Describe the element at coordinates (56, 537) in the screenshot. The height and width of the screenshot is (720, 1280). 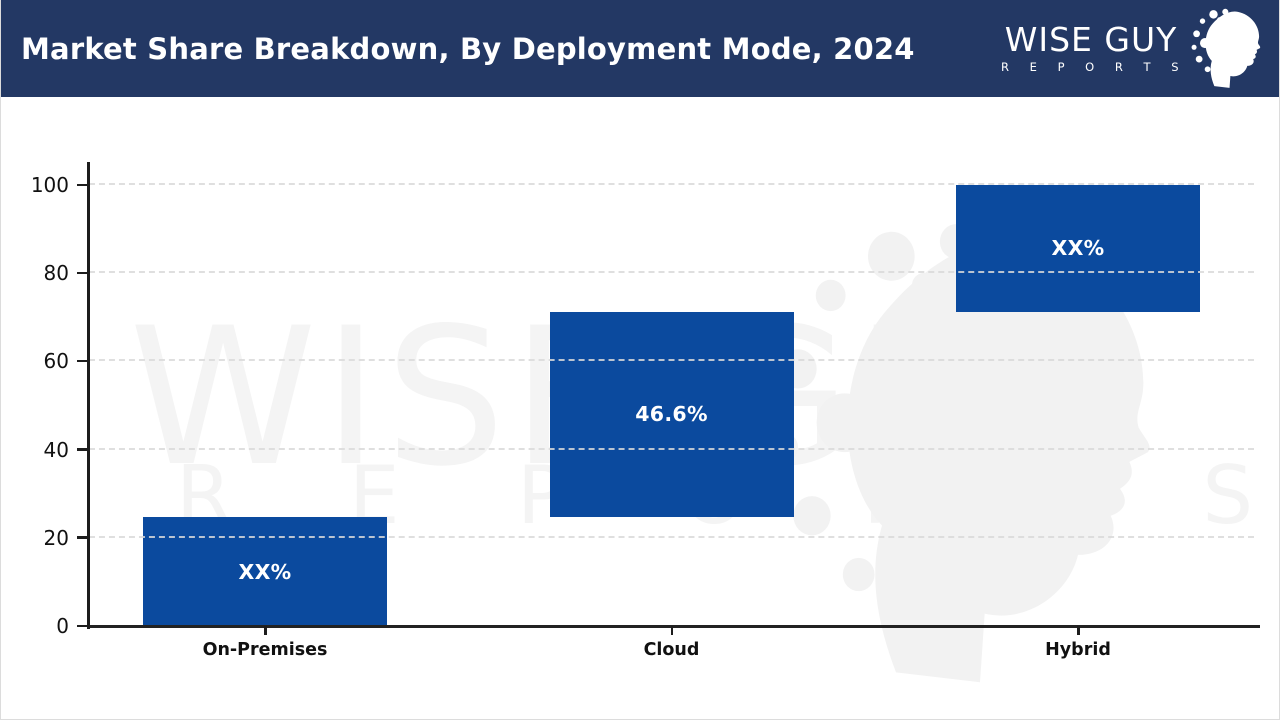
I see `y-tick-label-20: 20` at that location.